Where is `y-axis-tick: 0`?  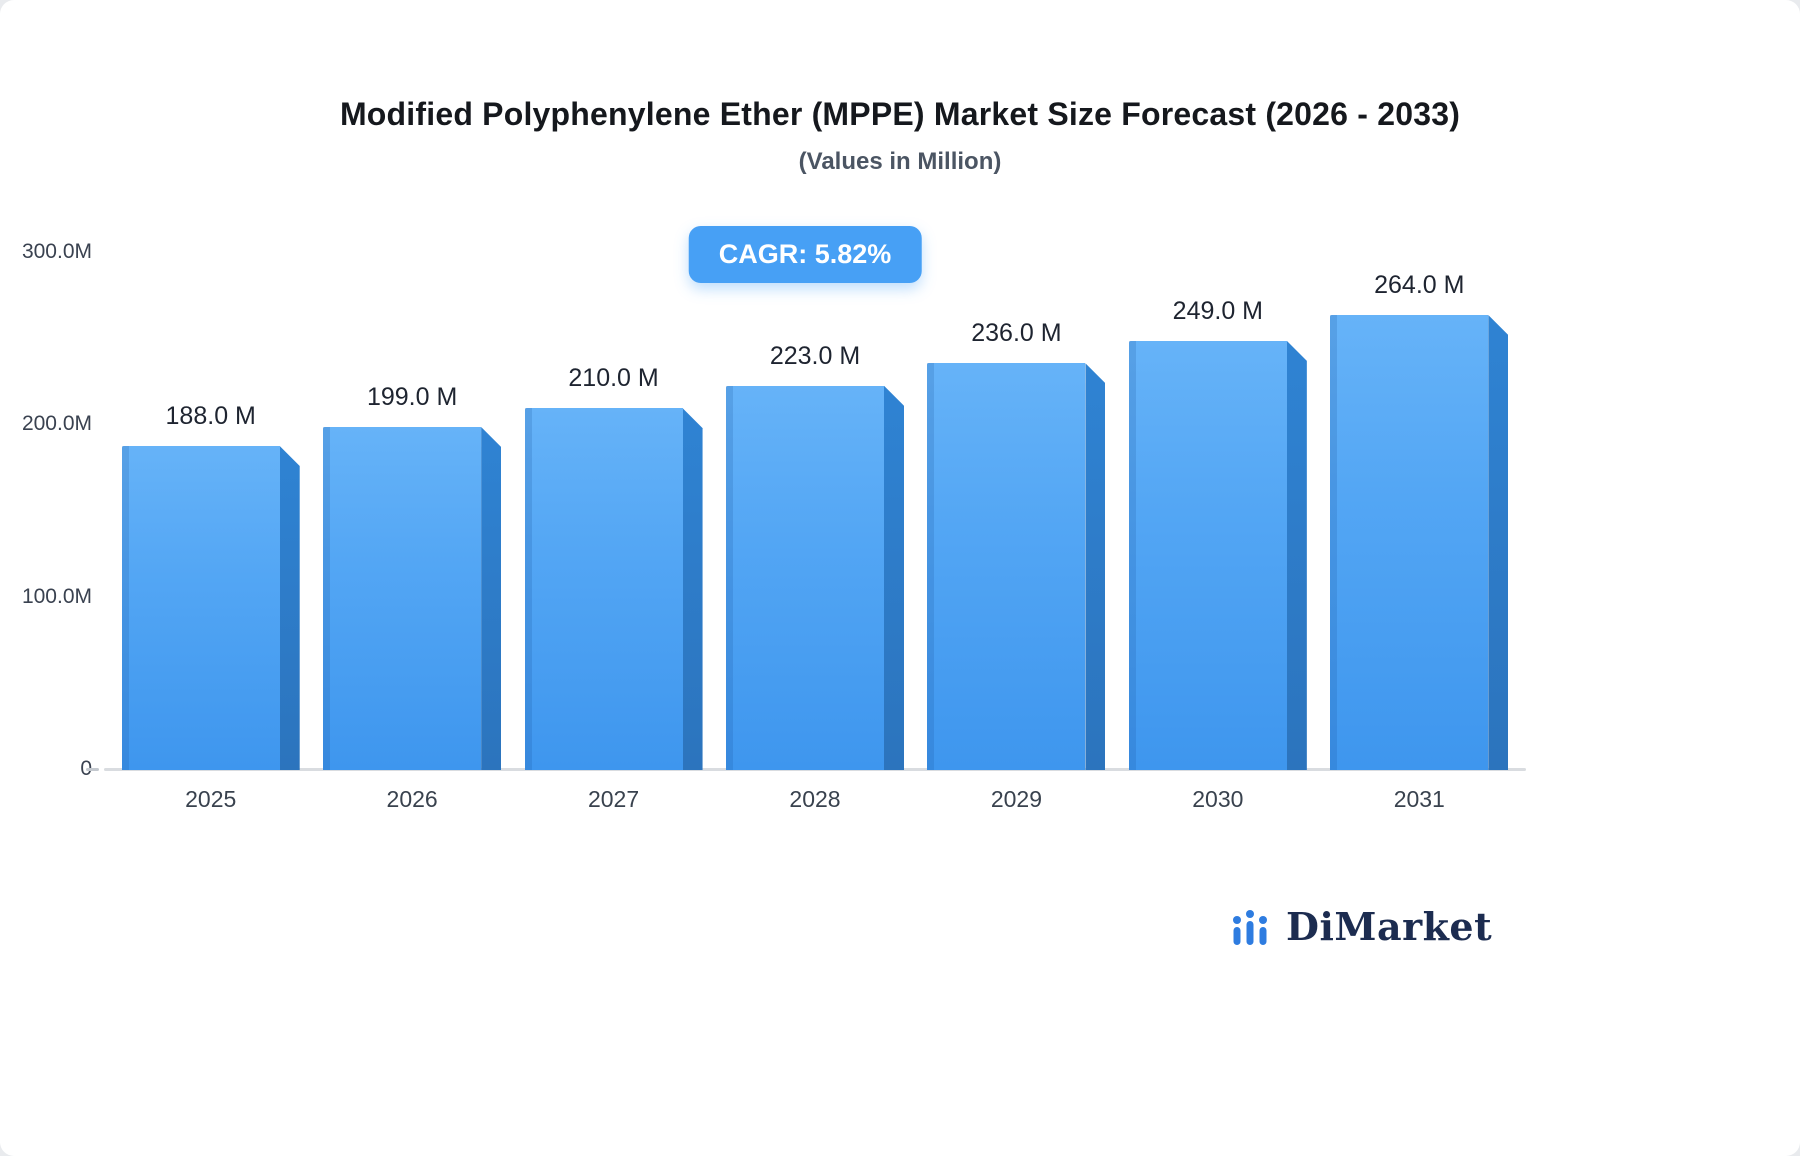
y-axis-tick: 0 is located at coordinates (46, 769).